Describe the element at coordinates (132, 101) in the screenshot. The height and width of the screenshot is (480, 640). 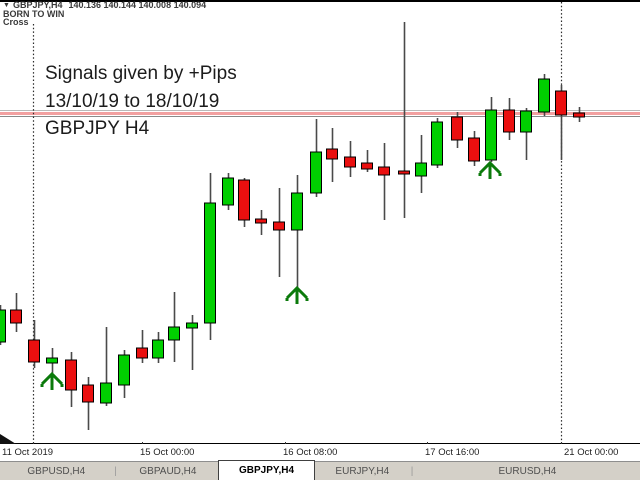
I see `annotation-line-2: 13/10/19 to 18/10/19` at that location.